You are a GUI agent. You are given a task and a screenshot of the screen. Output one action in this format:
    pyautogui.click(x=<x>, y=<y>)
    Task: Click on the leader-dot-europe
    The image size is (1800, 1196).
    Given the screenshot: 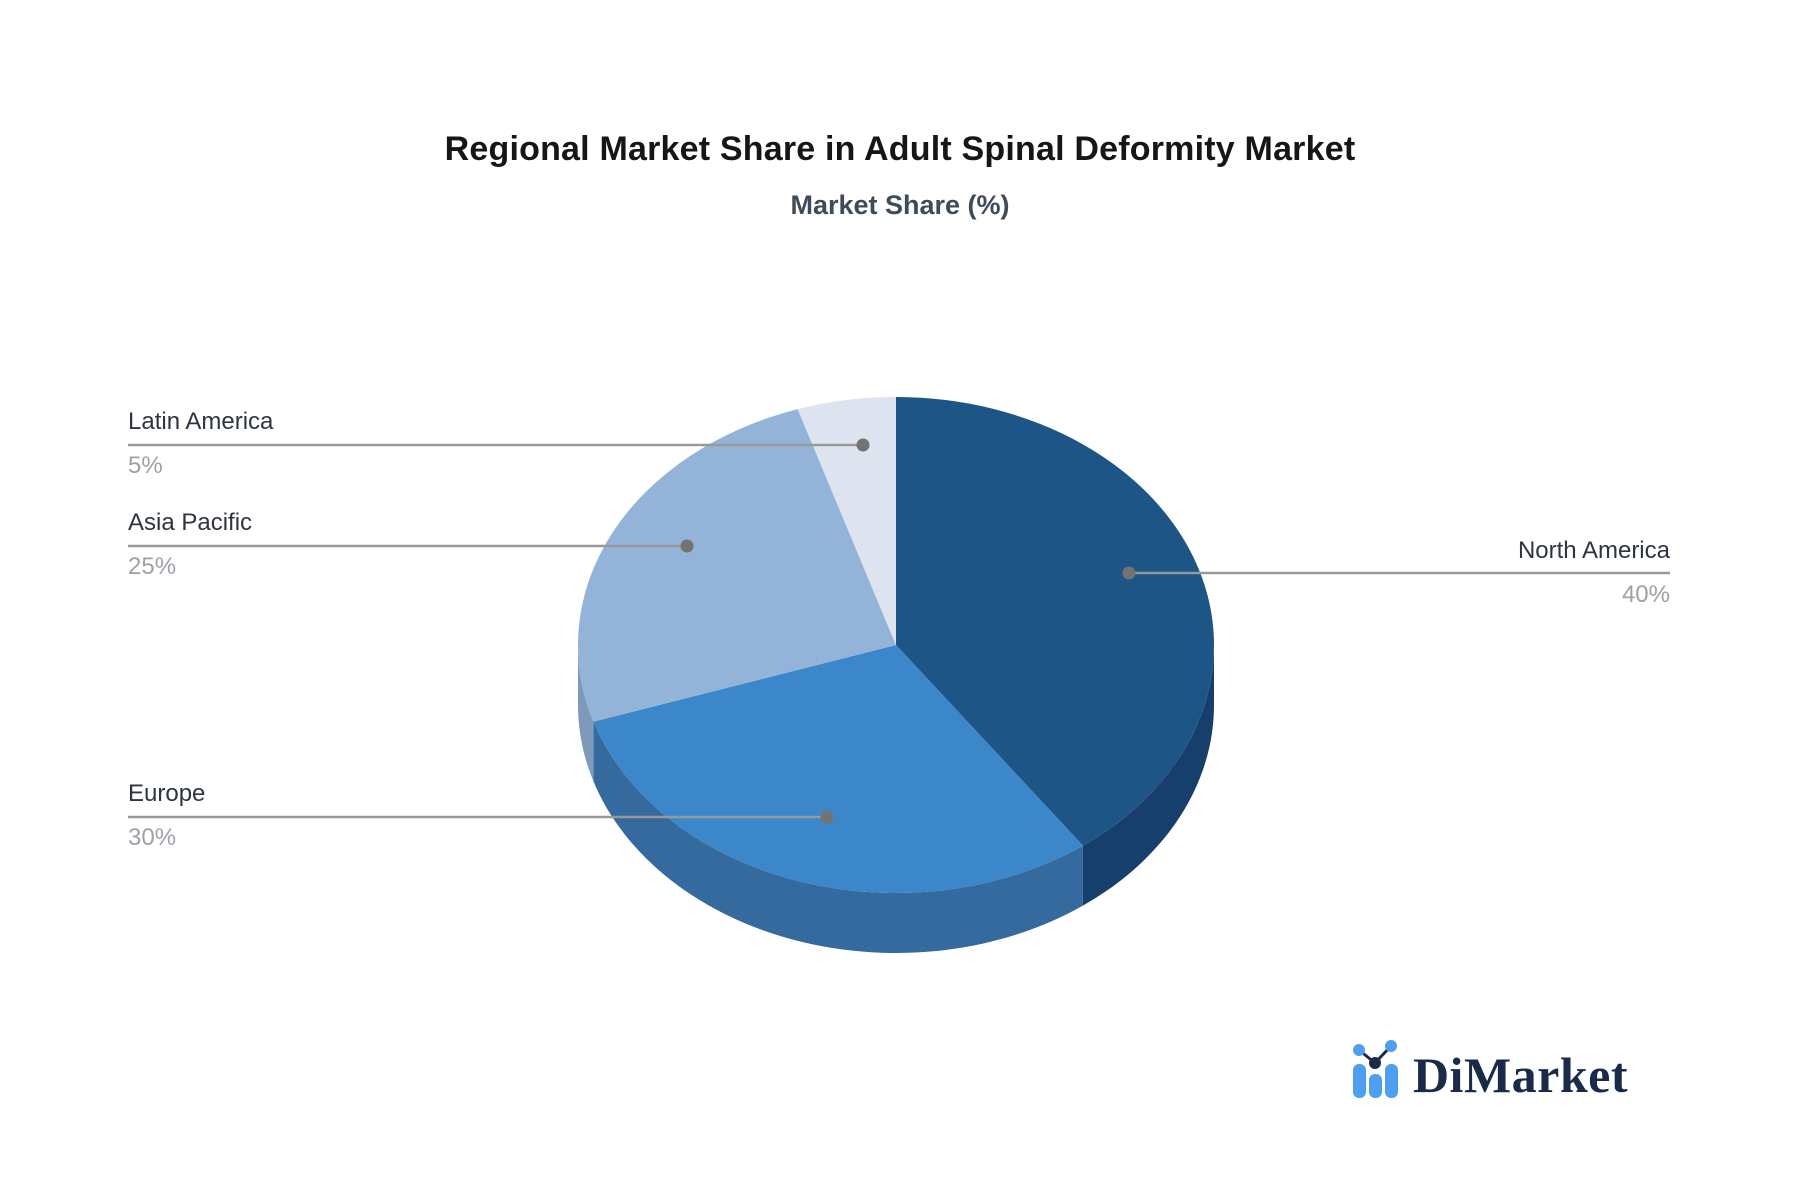 What is the action you would take?
    pyautogui.click(x=827, y=817)
    